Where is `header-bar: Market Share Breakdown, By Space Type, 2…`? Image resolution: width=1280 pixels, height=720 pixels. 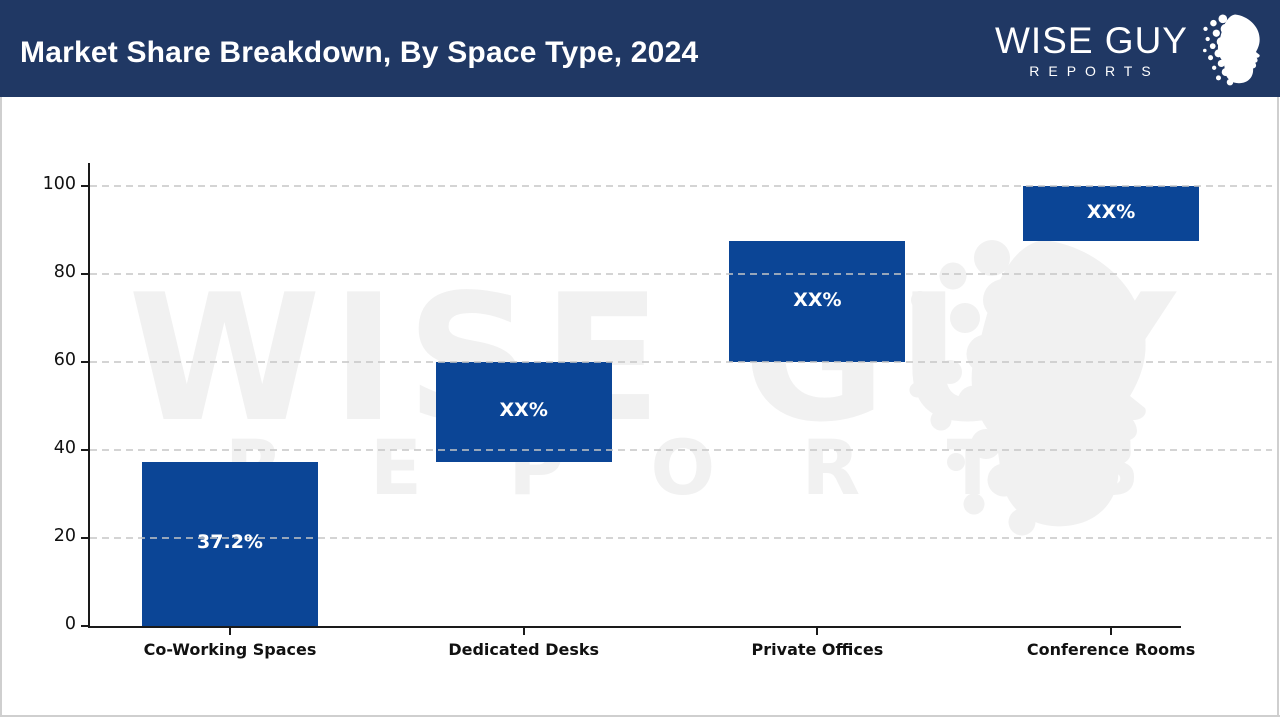 header-bar: Market Share Breakdown, By Space Type, 2… is located at coordinates (640, 48).